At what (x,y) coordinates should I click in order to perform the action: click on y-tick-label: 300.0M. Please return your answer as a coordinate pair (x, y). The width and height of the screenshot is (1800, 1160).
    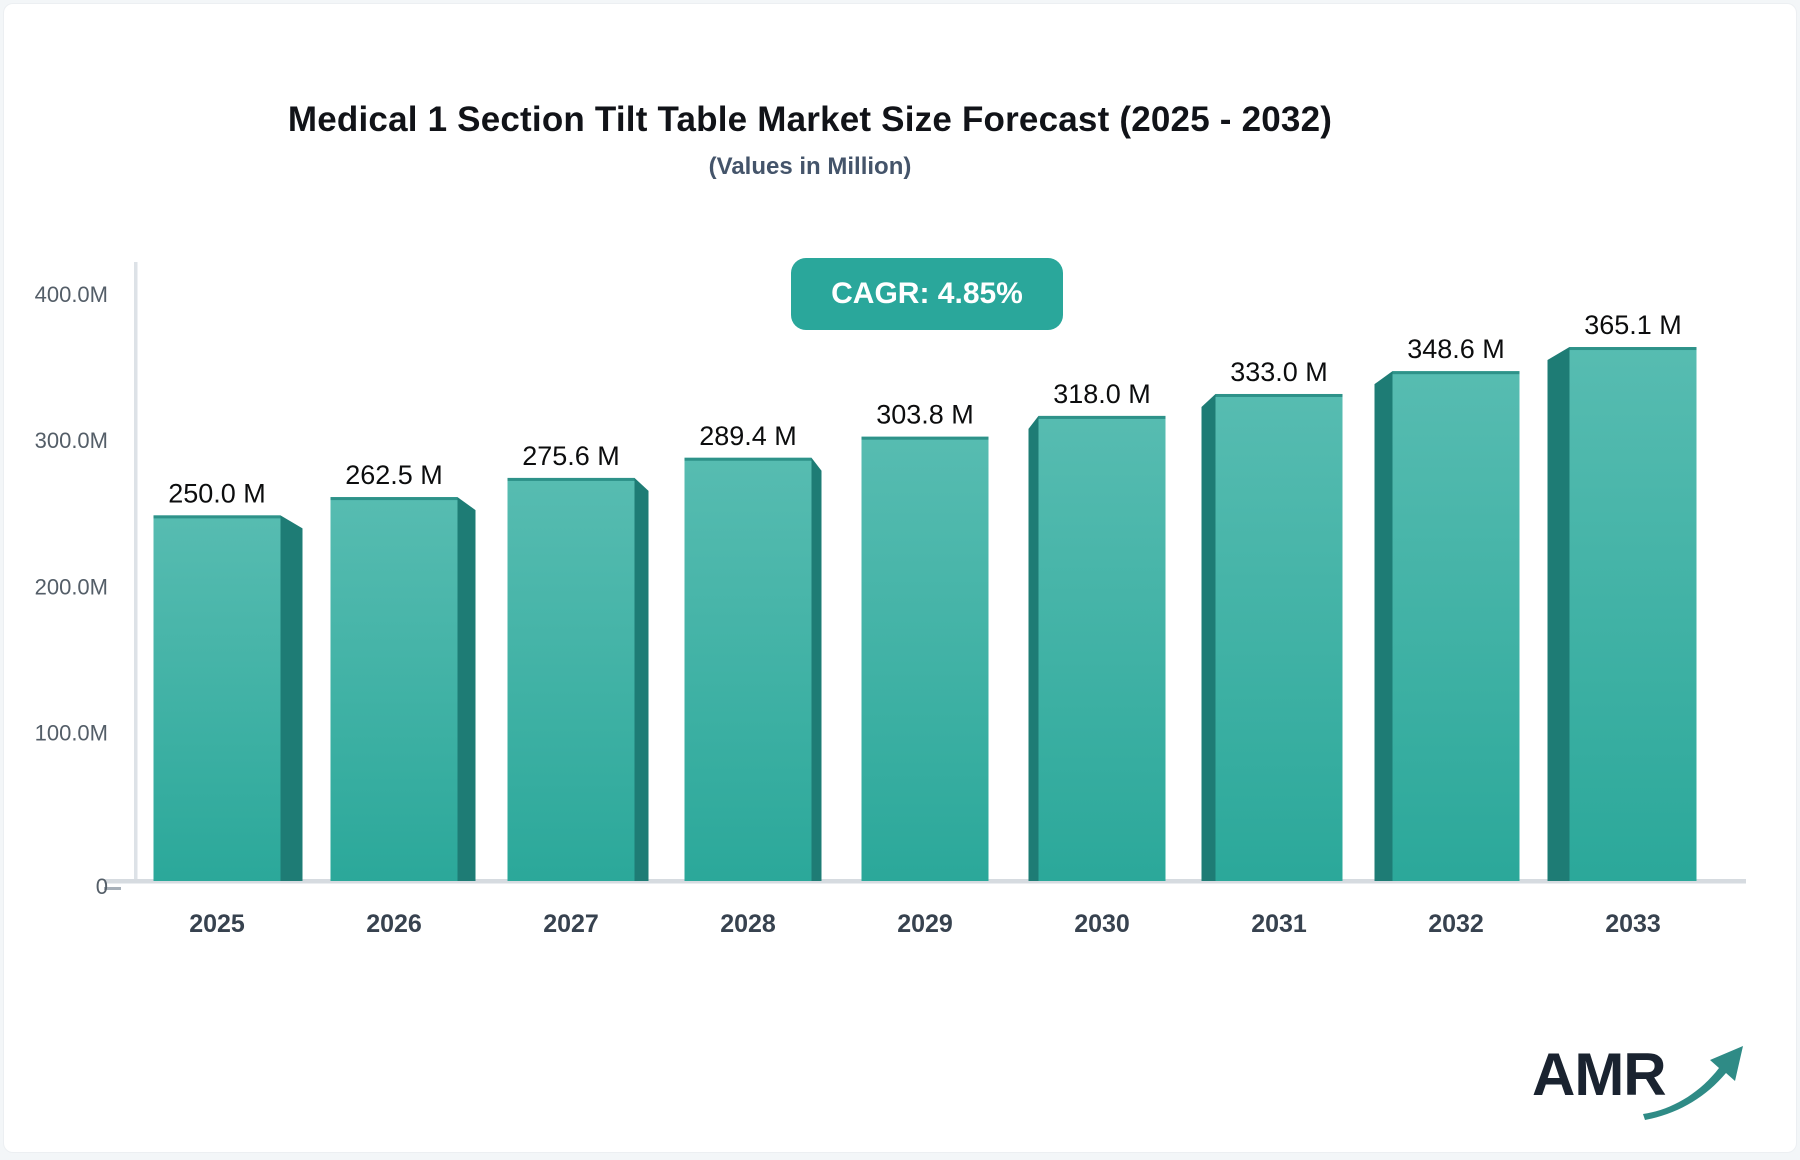
    Looking at the image, I should click on (71, 440).